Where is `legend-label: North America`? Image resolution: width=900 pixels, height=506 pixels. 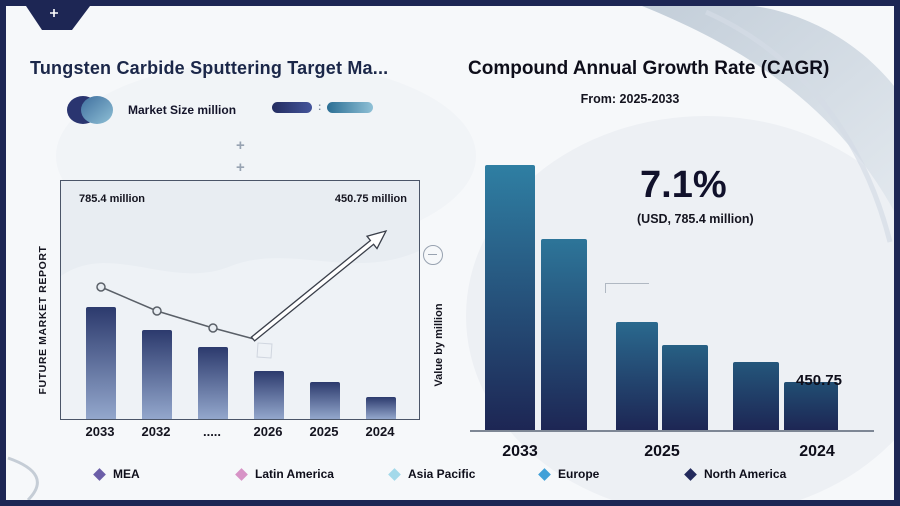
legend-label: North America is located at coordinates (745, 474).